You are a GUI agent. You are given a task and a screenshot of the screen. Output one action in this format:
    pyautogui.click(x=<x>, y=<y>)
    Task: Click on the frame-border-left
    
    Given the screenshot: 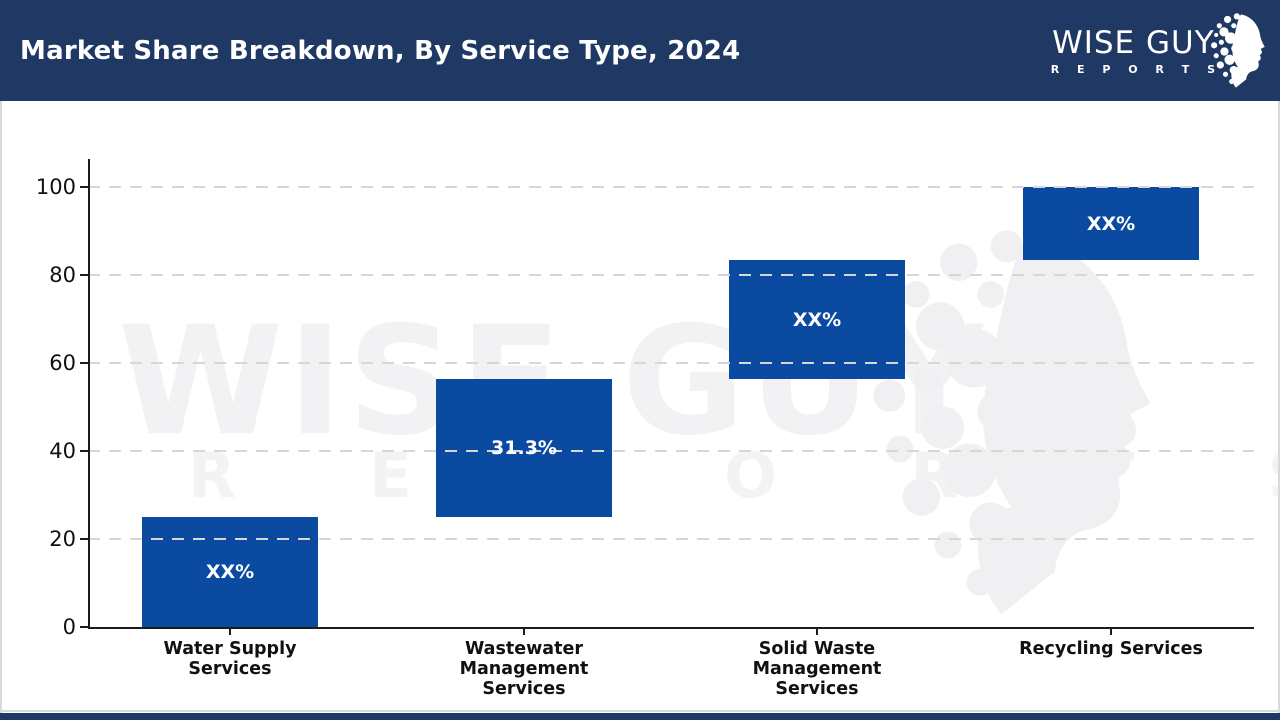 What is the action you would take?
    pyautogui.click(x=1, y=407)
    